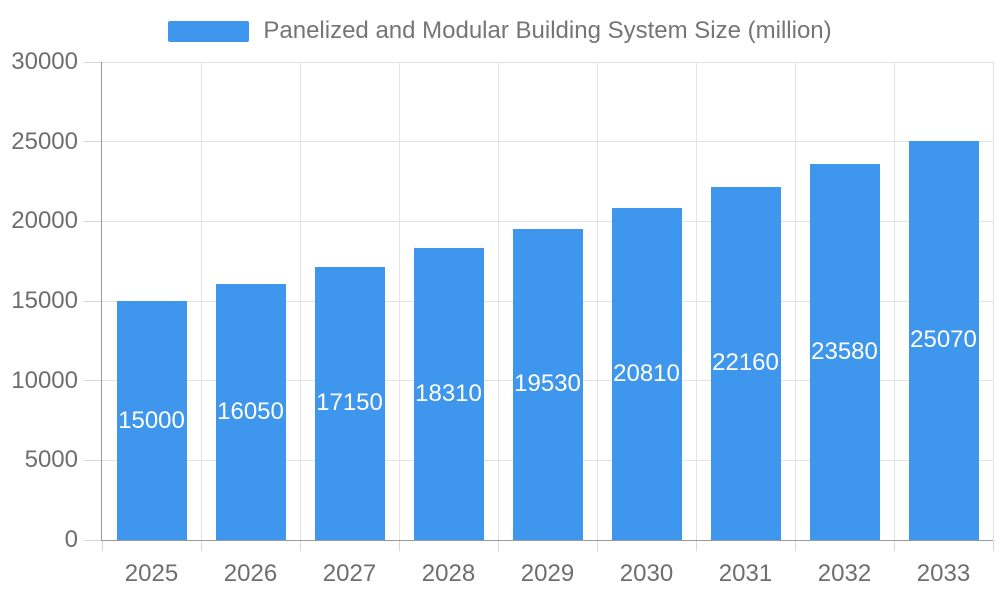 This screenshot has width=1000, height=600. I want to click on bar-value-label: 18310, so click(448, 394).